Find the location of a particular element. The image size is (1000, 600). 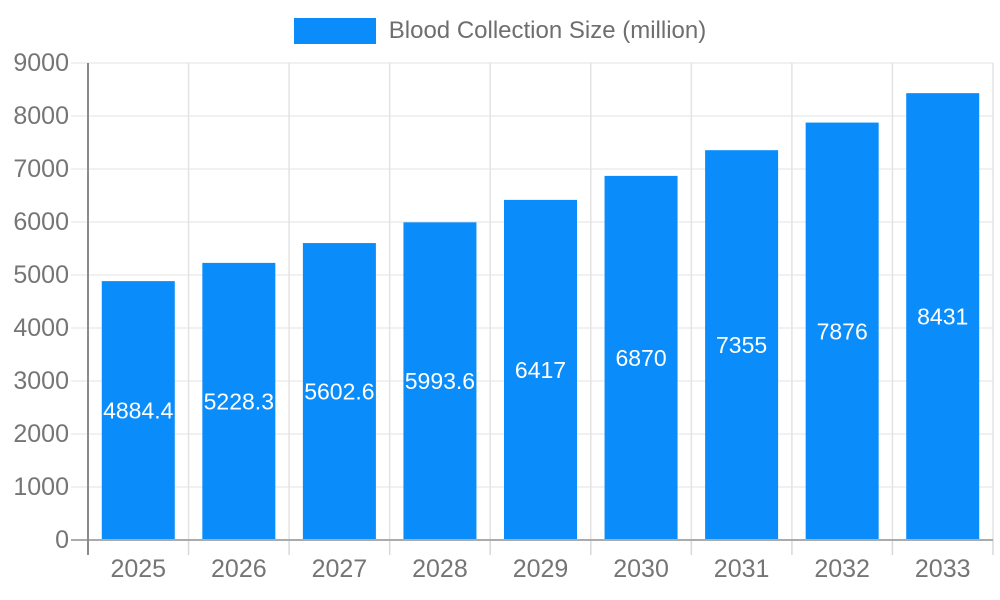

x-axis-category-label: 2032 is located at coordinates (842, 569).